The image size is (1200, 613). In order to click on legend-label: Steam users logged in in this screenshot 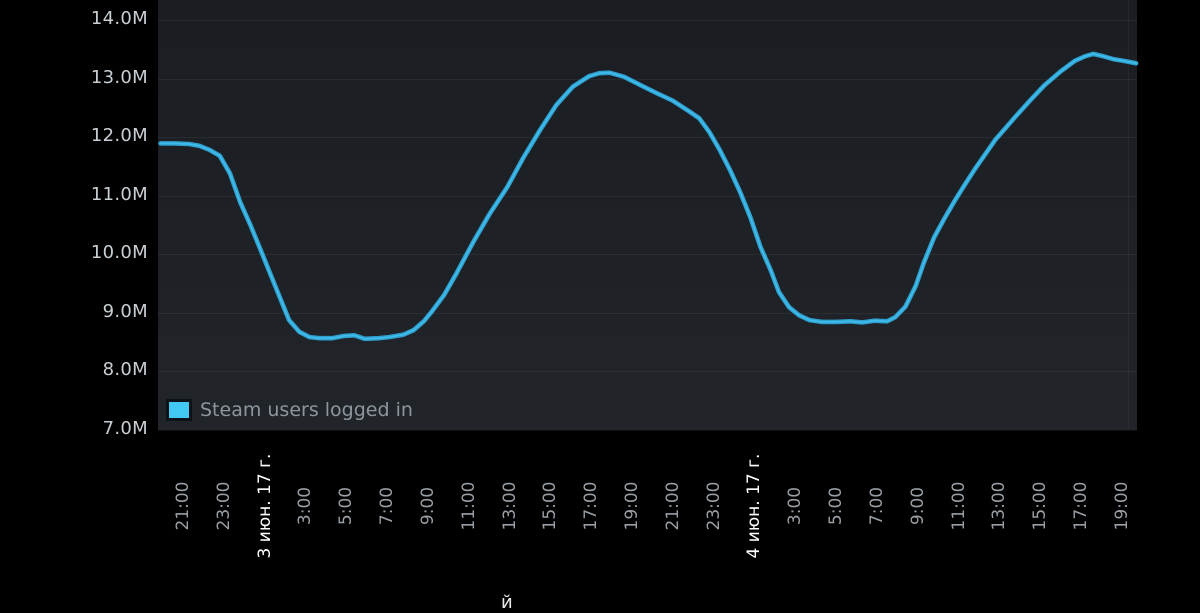, I will do `click(306, 410)`.